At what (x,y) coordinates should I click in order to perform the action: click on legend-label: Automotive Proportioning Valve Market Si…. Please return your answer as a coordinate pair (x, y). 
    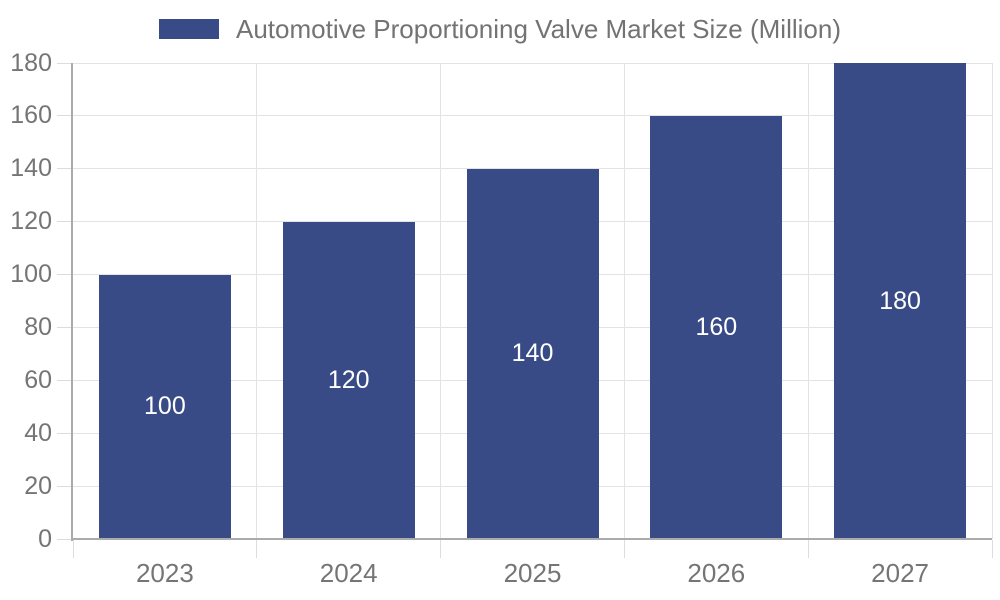
    Looking at the image, I should click on (538, 29).